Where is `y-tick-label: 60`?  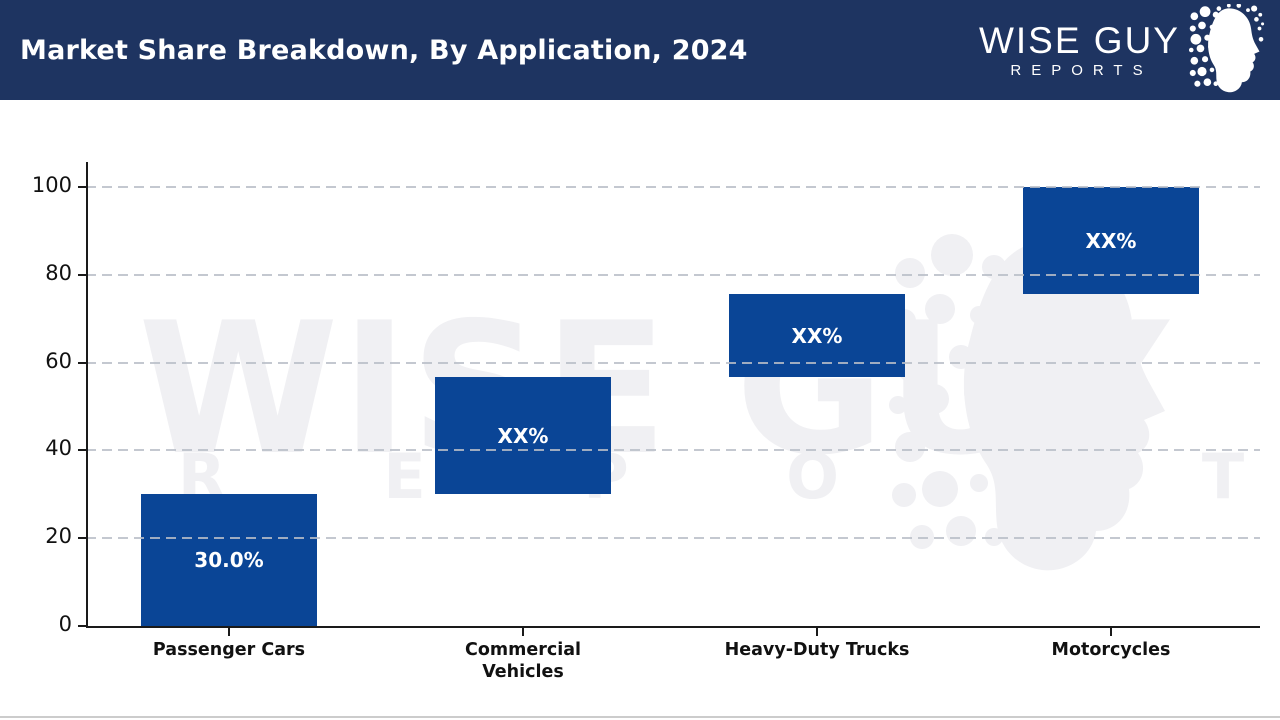
y-tick-label: 60 is located at coordinates (58, 360).